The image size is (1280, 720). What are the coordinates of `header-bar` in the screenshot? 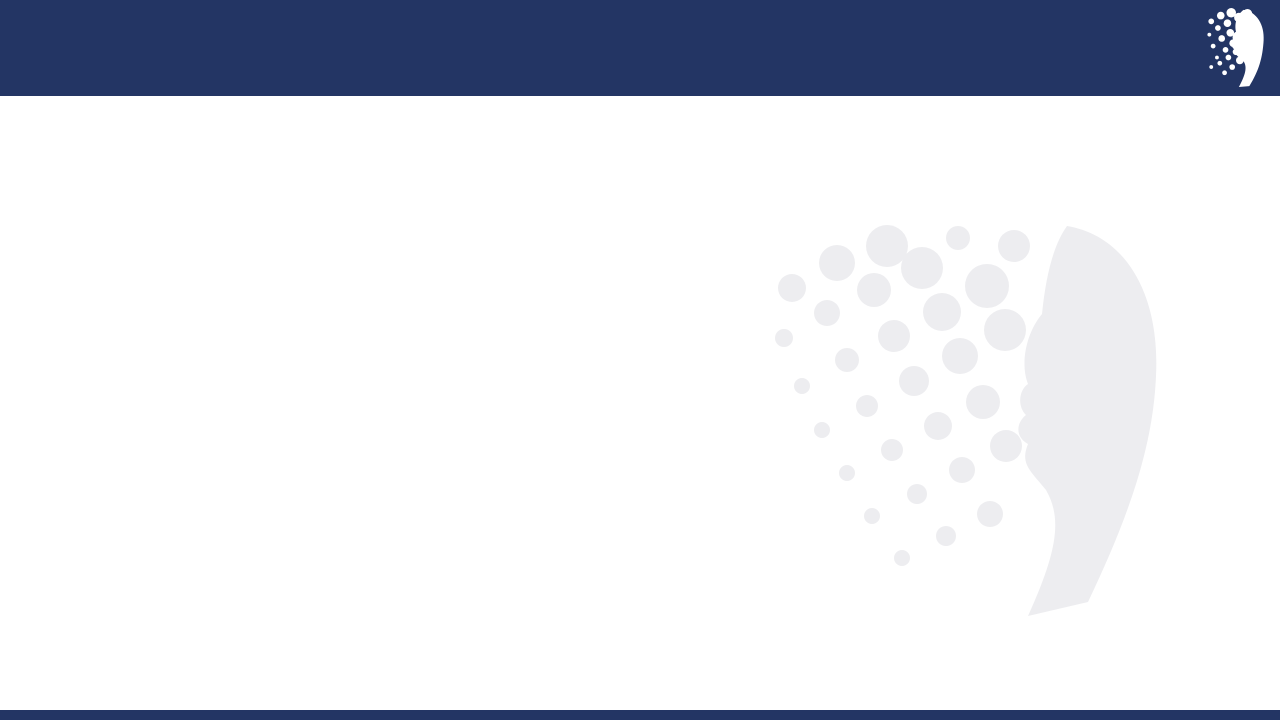 It's located at (640, 48).